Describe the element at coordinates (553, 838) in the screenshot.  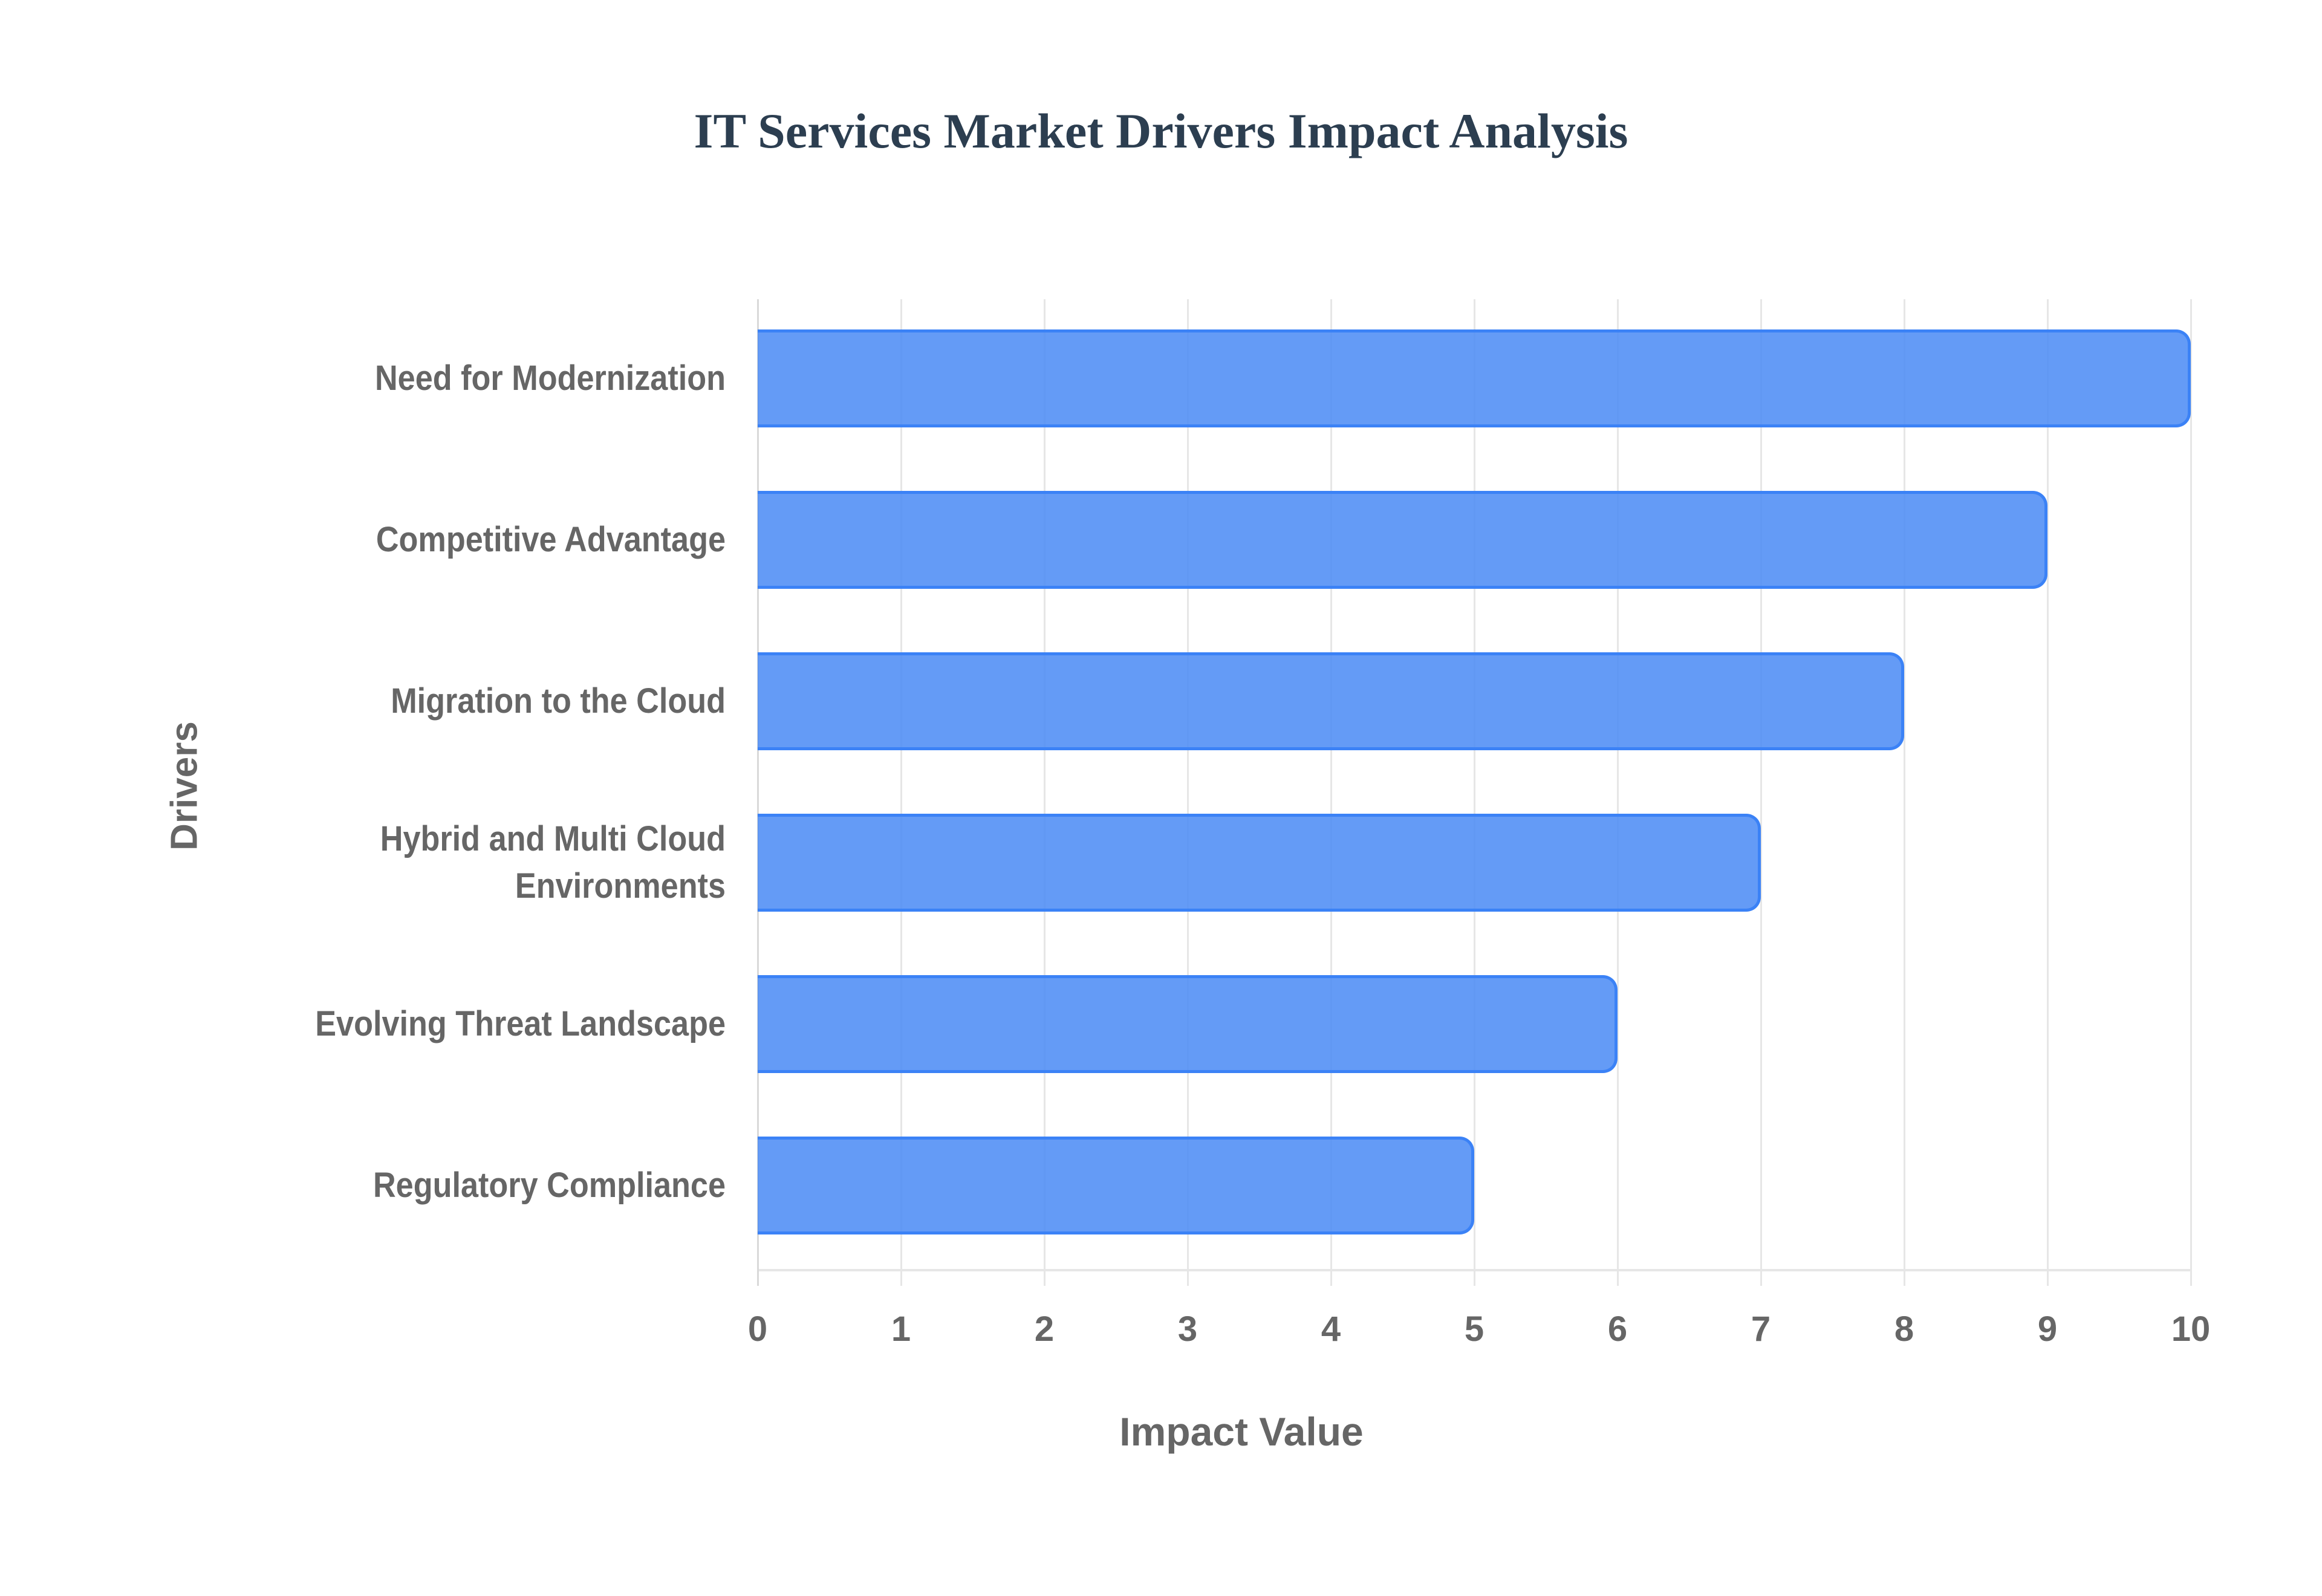
I see `y-tick-label-line: Hybrid and Multi Cloud` at that location.